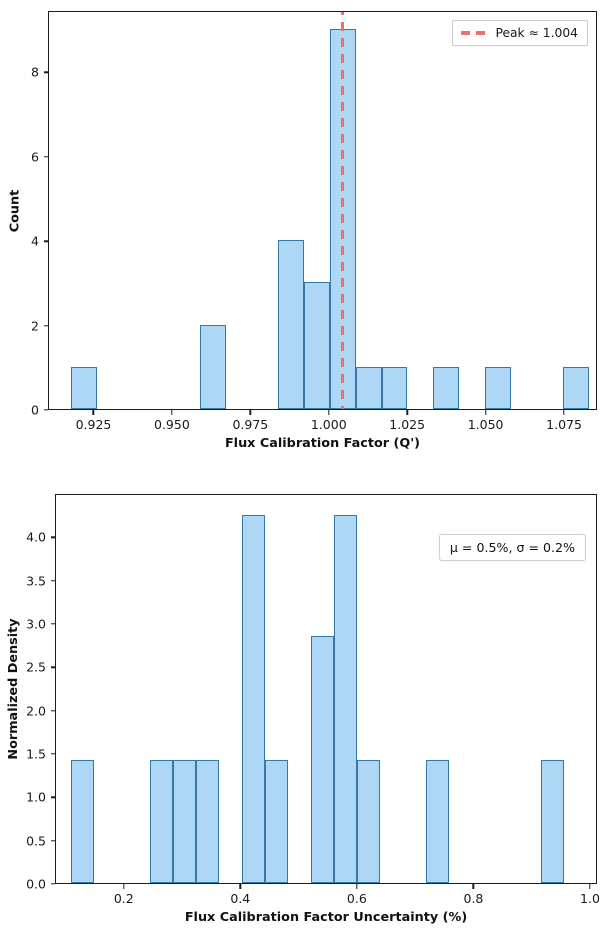  Describe the element at coordinates (35, 410) in the screenshot. I see `y-tick-label: 0` at that location.